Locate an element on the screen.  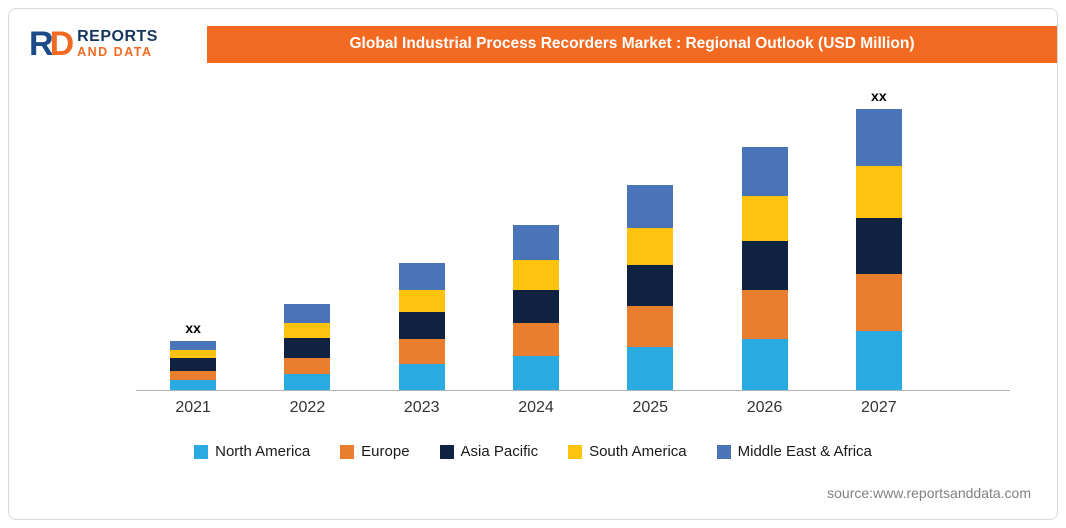
legend-item-south-america: South America is located at coordinates (627, 451).